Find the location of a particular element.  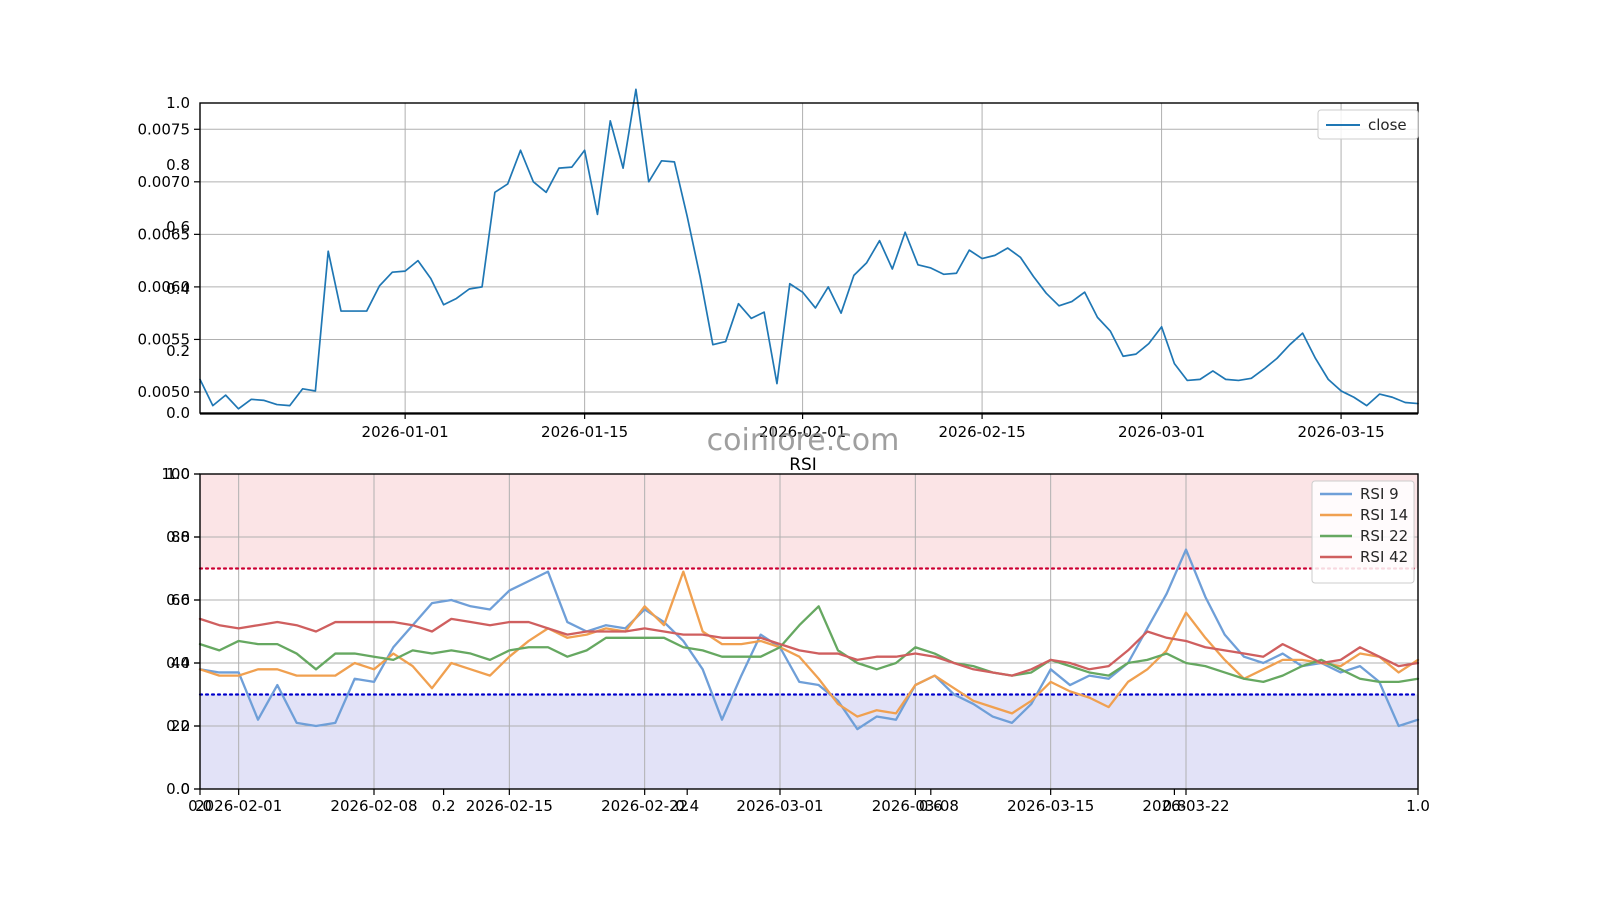

price-x-tick-label: 2026-02-01 is located at coordinates (802, 432).